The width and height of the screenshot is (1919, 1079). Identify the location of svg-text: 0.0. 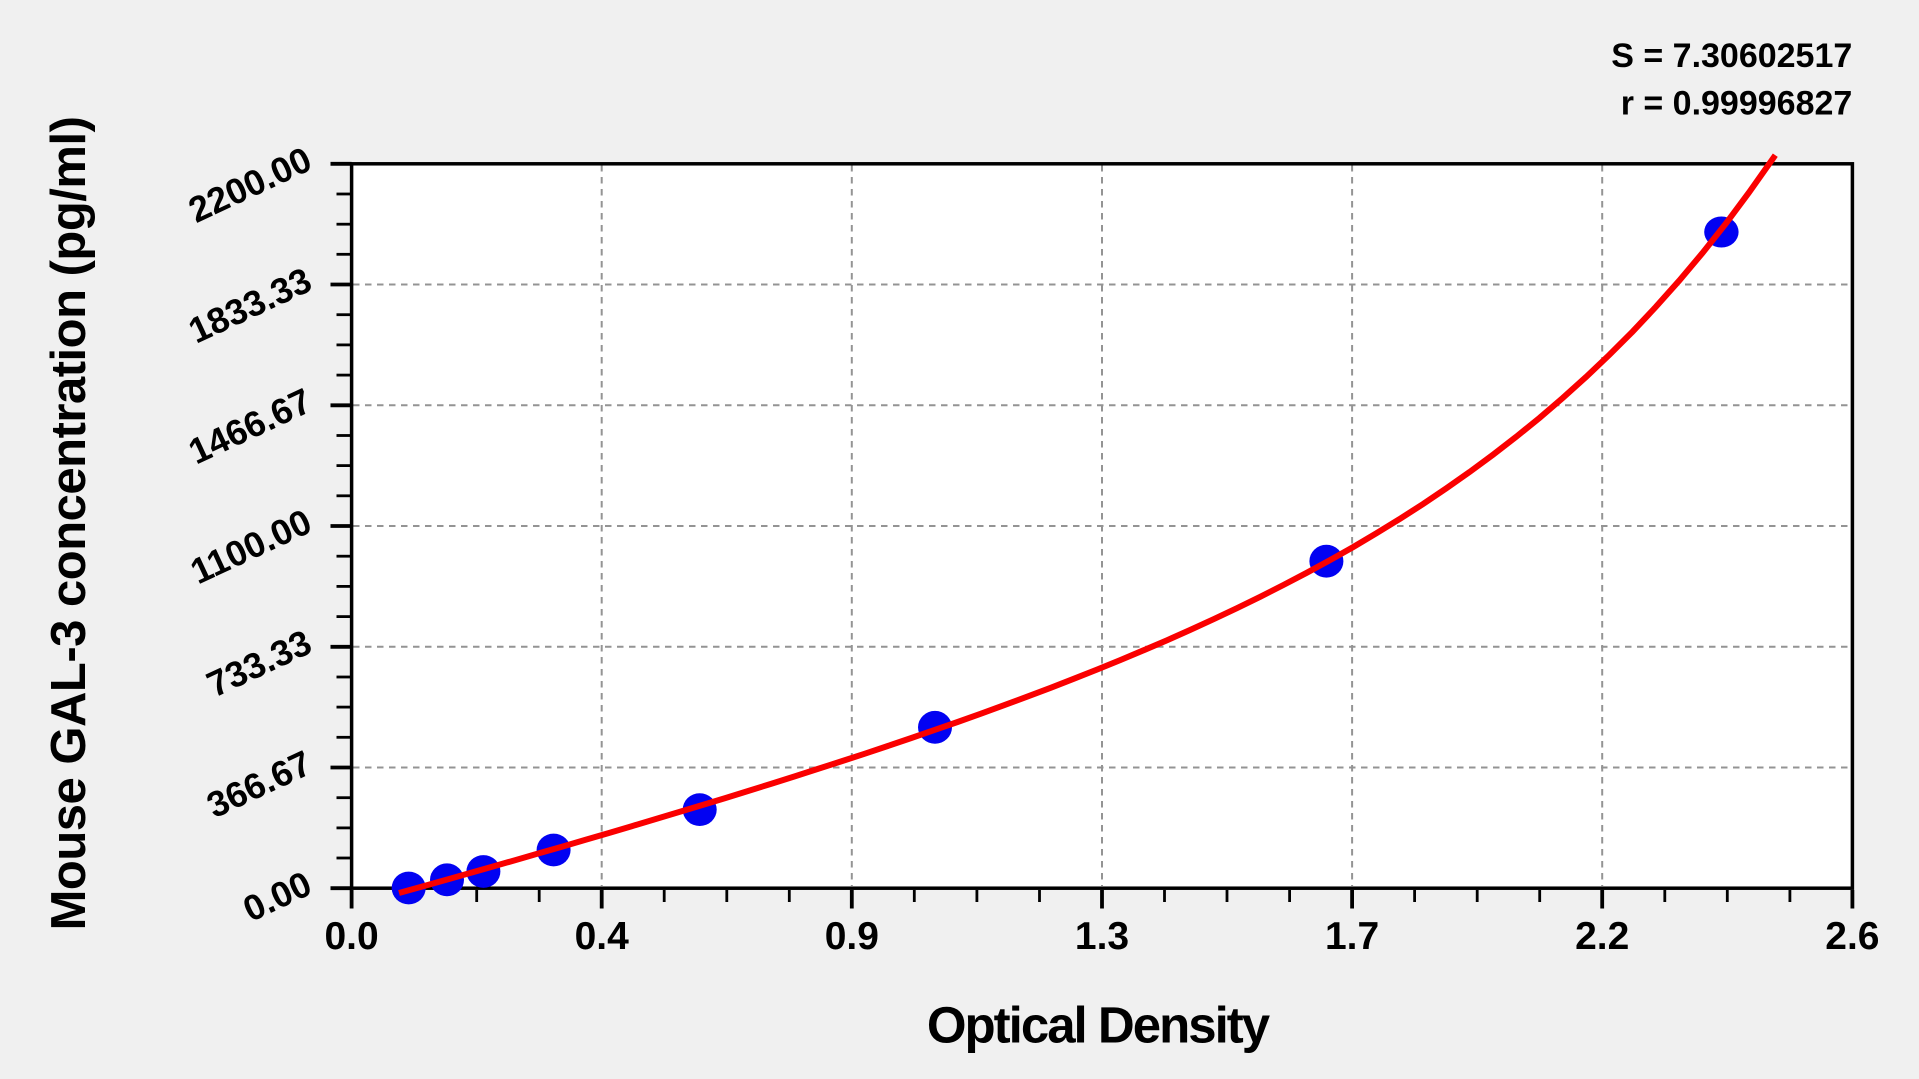
(351, 936).